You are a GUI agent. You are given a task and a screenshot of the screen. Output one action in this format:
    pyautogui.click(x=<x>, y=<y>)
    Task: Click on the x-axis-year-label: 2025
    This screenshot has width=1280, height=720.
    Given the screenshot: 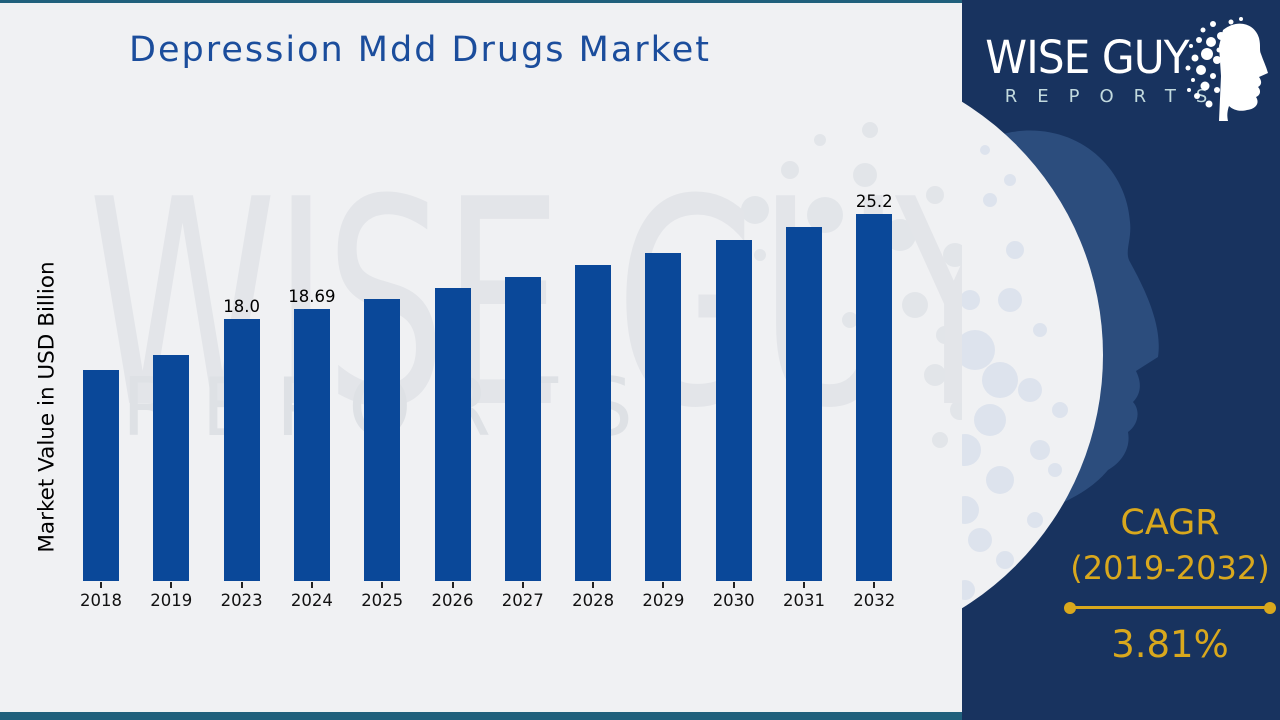 What is the action you would take?
    pyautogui.click(x=382, y=600)
    